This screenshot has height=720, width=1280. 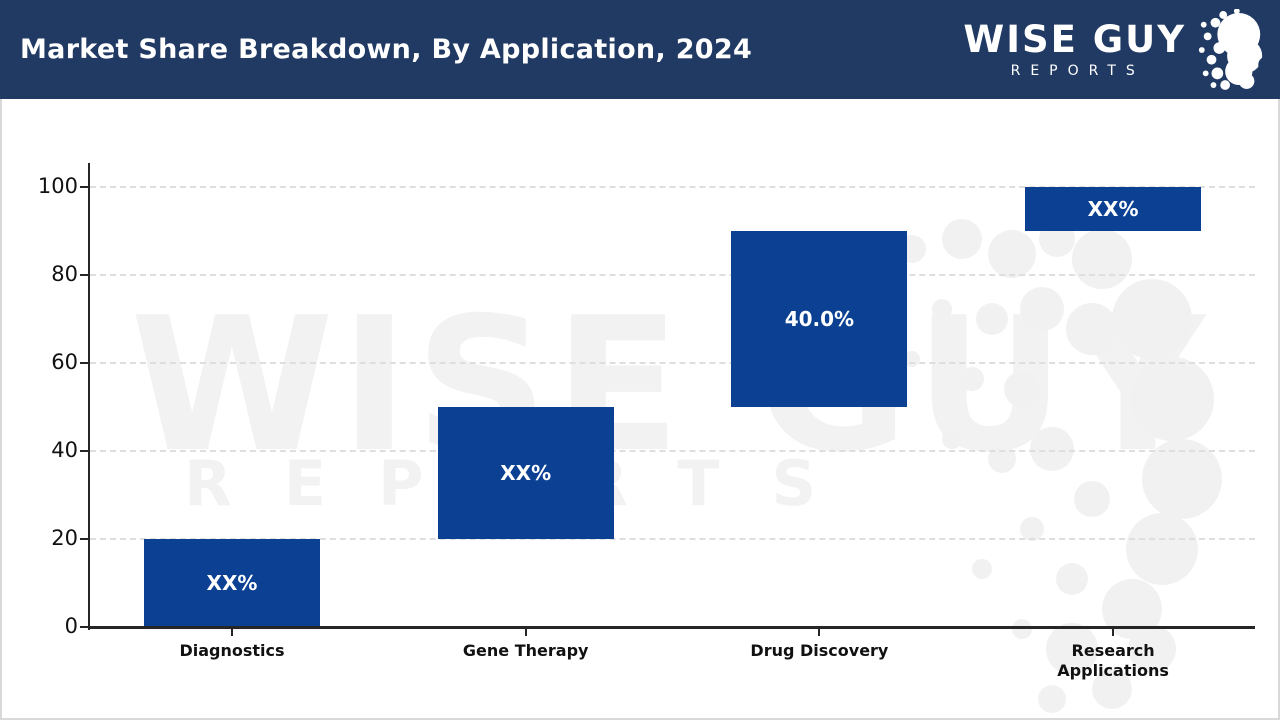 What do you see at coordinates (1233, 49) in the screenshot?
I see `dotted-head-profile-icon` at bounding box center [1233, 49].